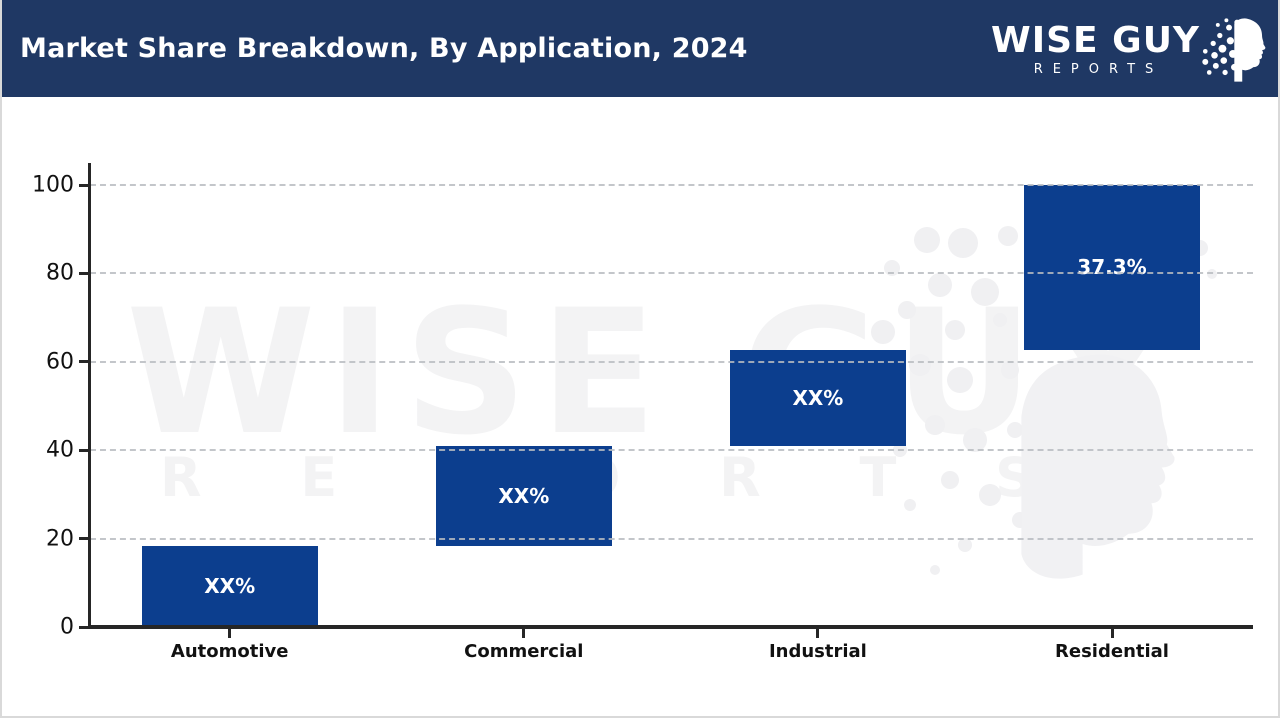 The image size is (1280, 720). I want to click on y-axis-tick-label: 60, so click(60, 362).